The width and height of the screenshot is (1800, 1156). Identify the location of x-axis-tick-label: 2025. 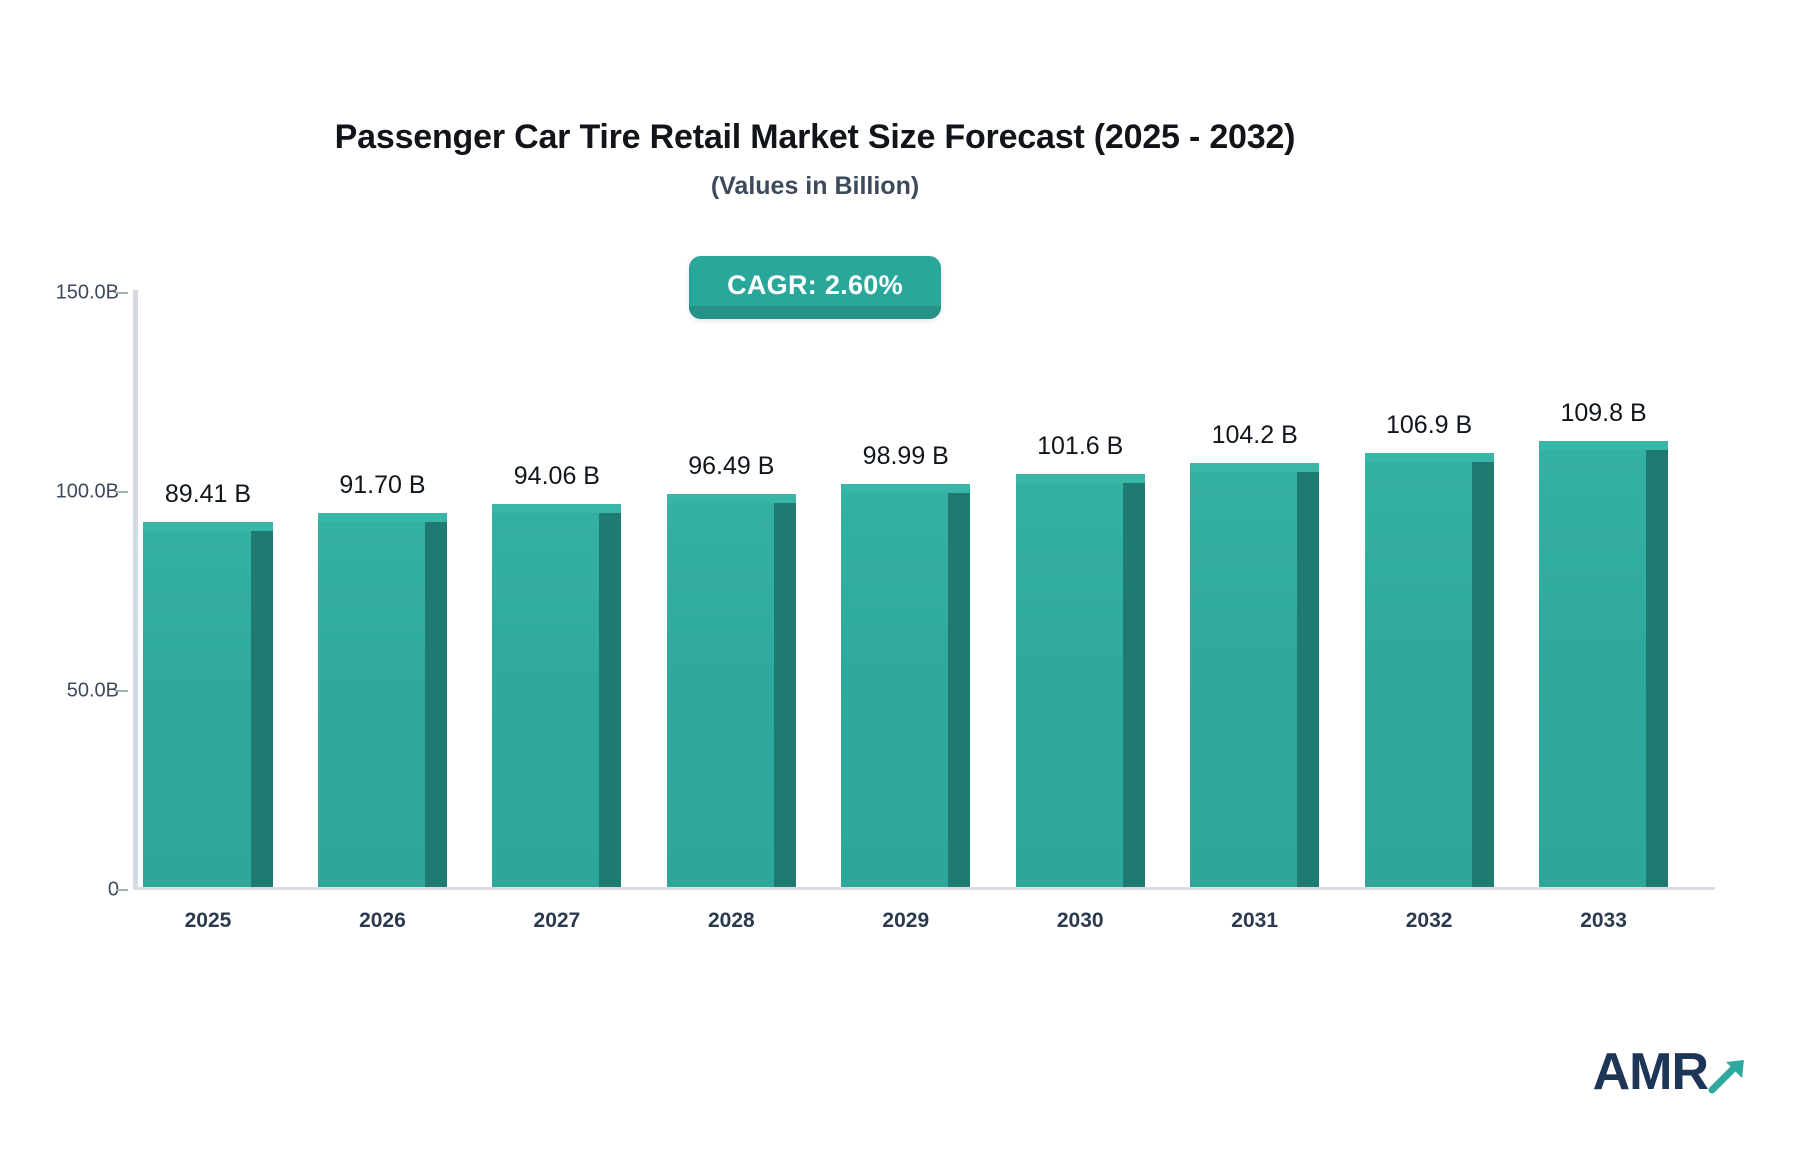
(208, 920).